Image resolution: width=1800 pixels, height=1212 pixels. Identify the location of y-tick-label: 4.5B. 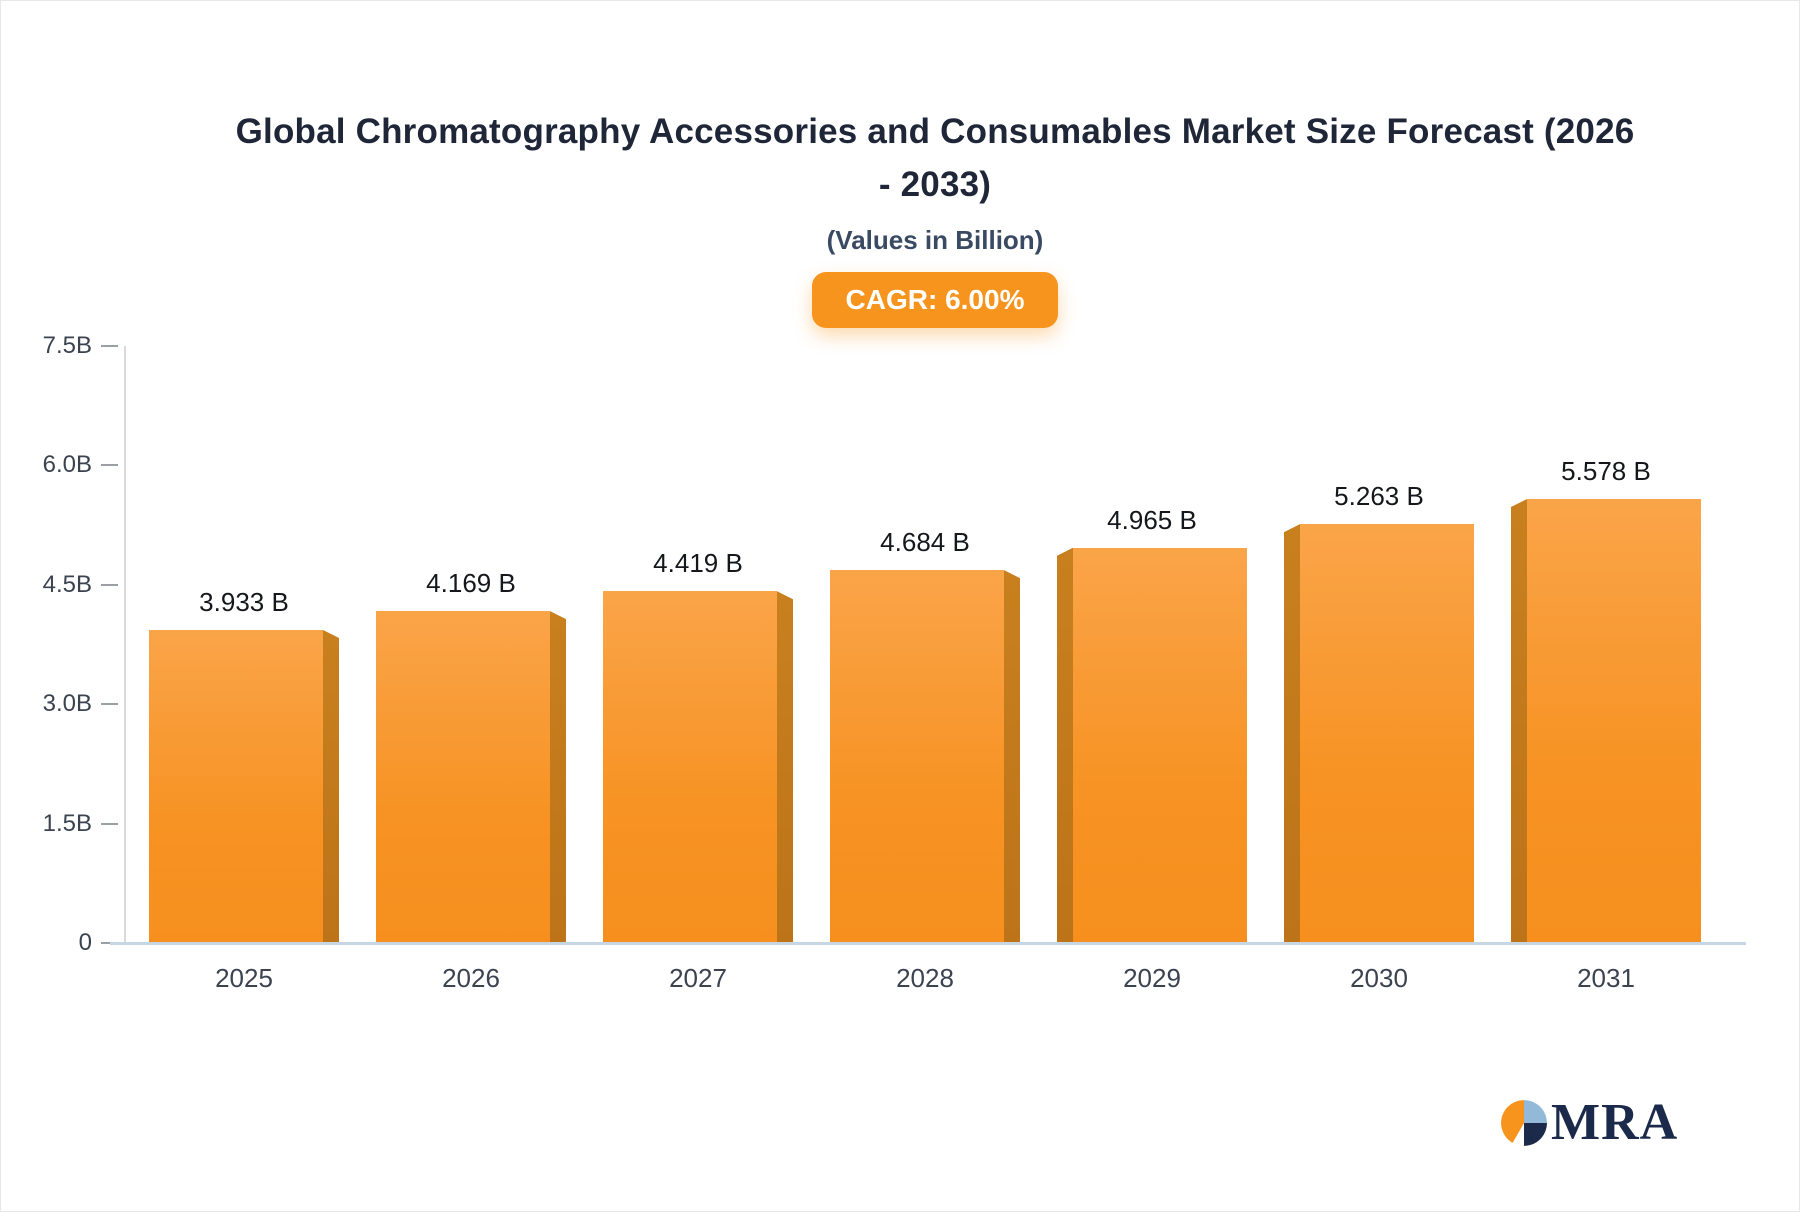
(67, 584).